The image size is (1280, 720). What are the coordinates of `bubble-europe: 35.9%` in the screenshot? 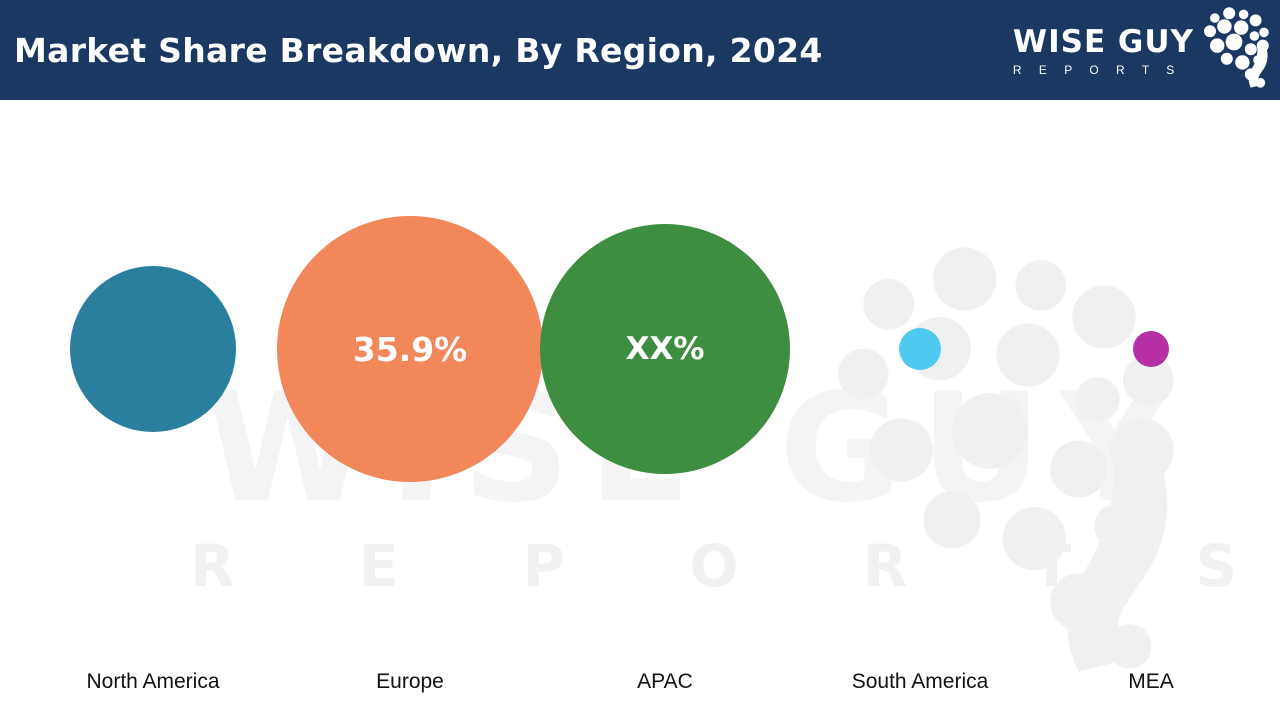 It's located at (410, 349).